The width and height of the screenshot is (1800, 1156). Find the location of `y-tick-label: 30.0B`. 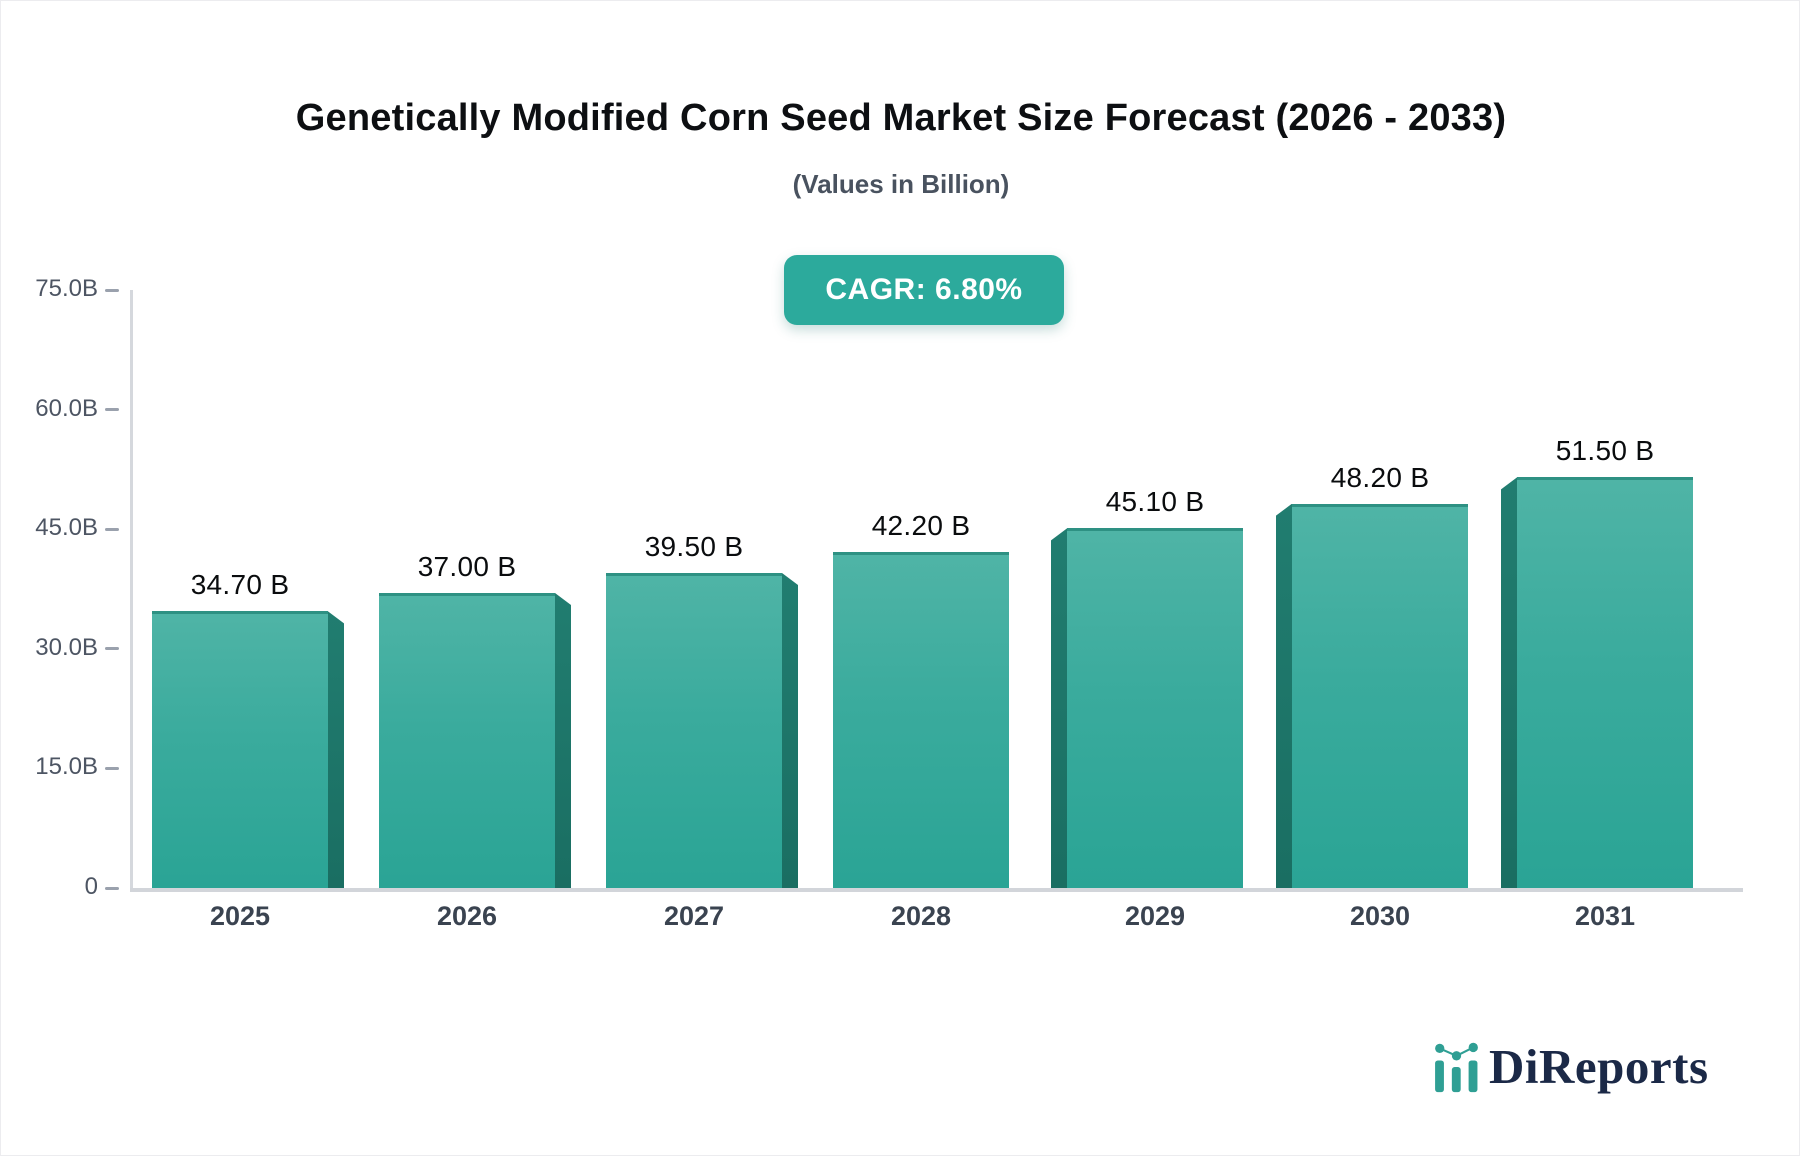

y-tick-label: 30.0B is located at coordinates (66, 647).